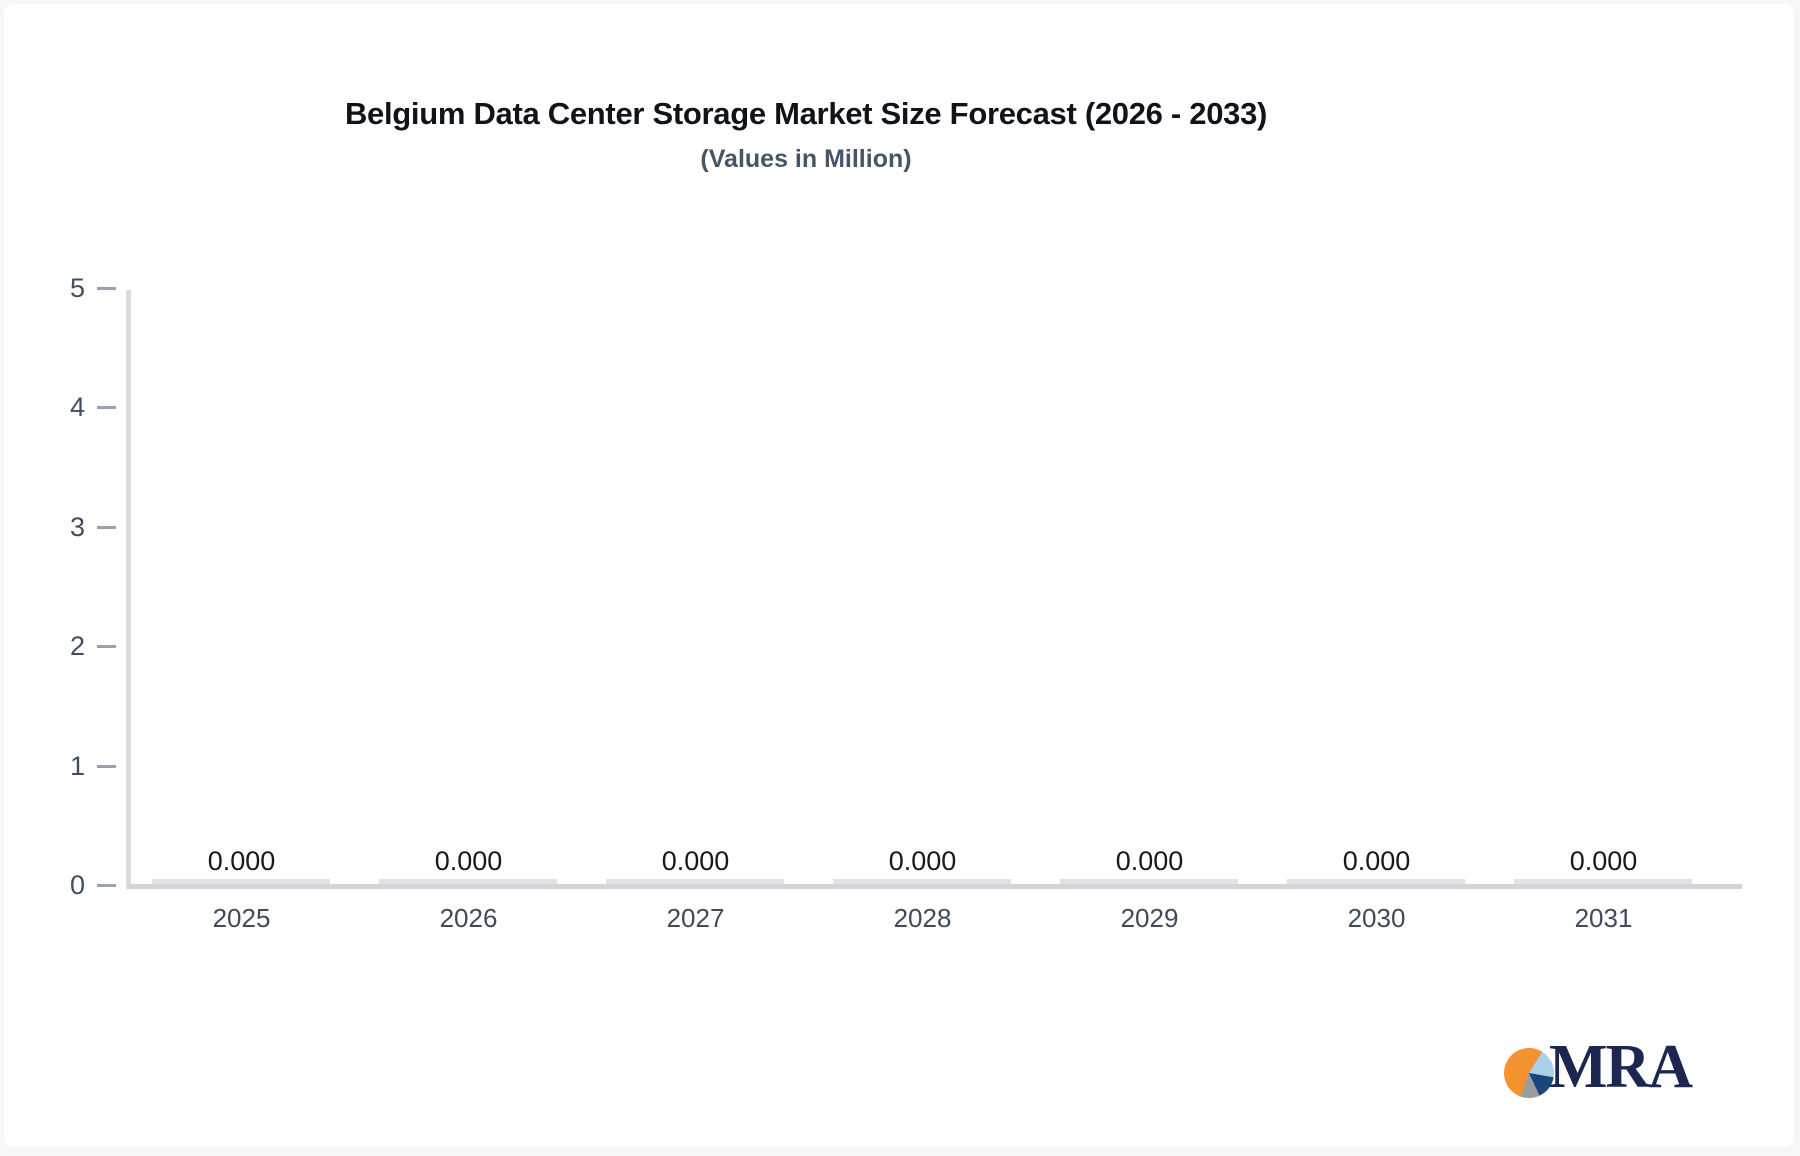 This screenshot has width=1800, height=1156. Describe the element at coordinates (241, 578) in the screenshot. I see `bar-group-2025: 0.000 2025` at that location.